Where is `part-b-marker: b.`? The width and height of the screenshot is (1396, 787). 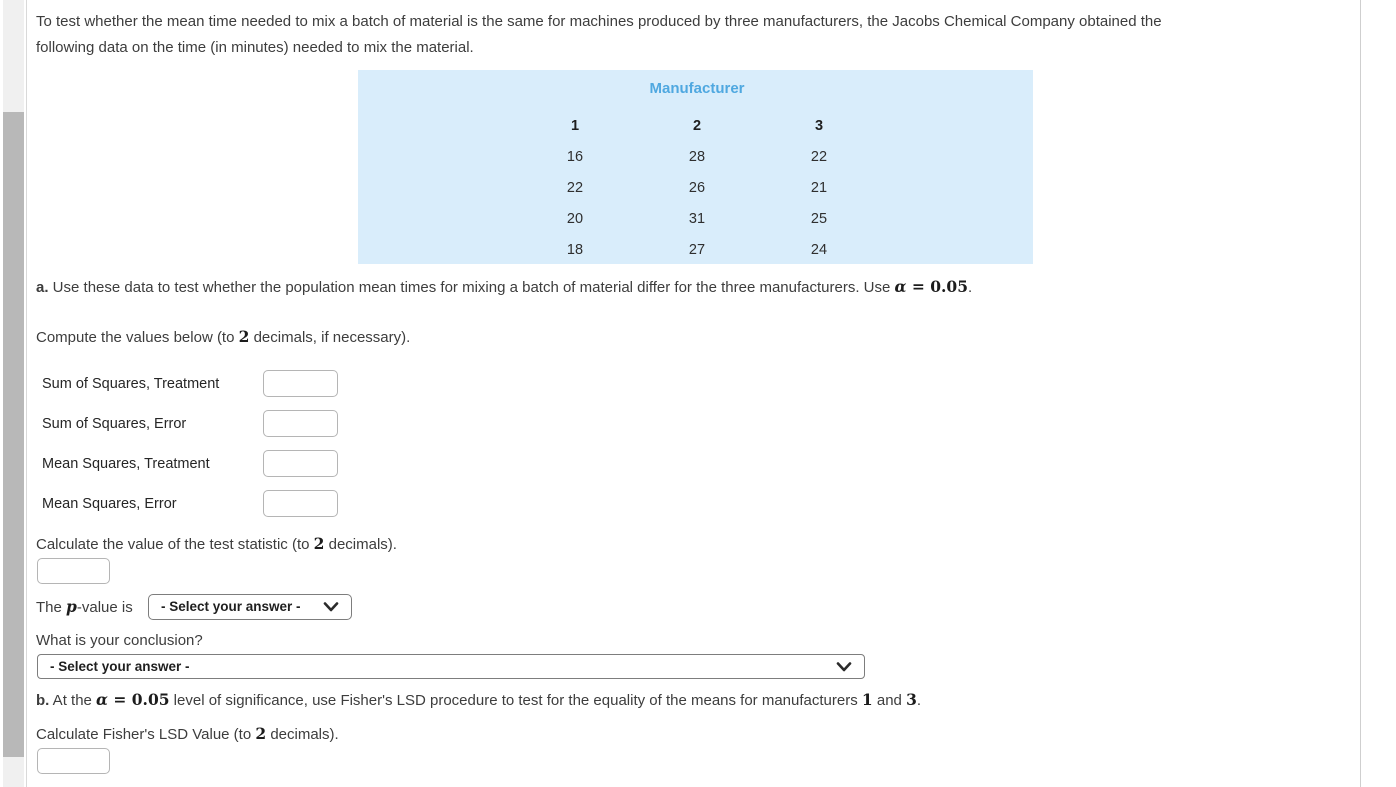 part-b-marker: b. is located at coordinates (43, 700).